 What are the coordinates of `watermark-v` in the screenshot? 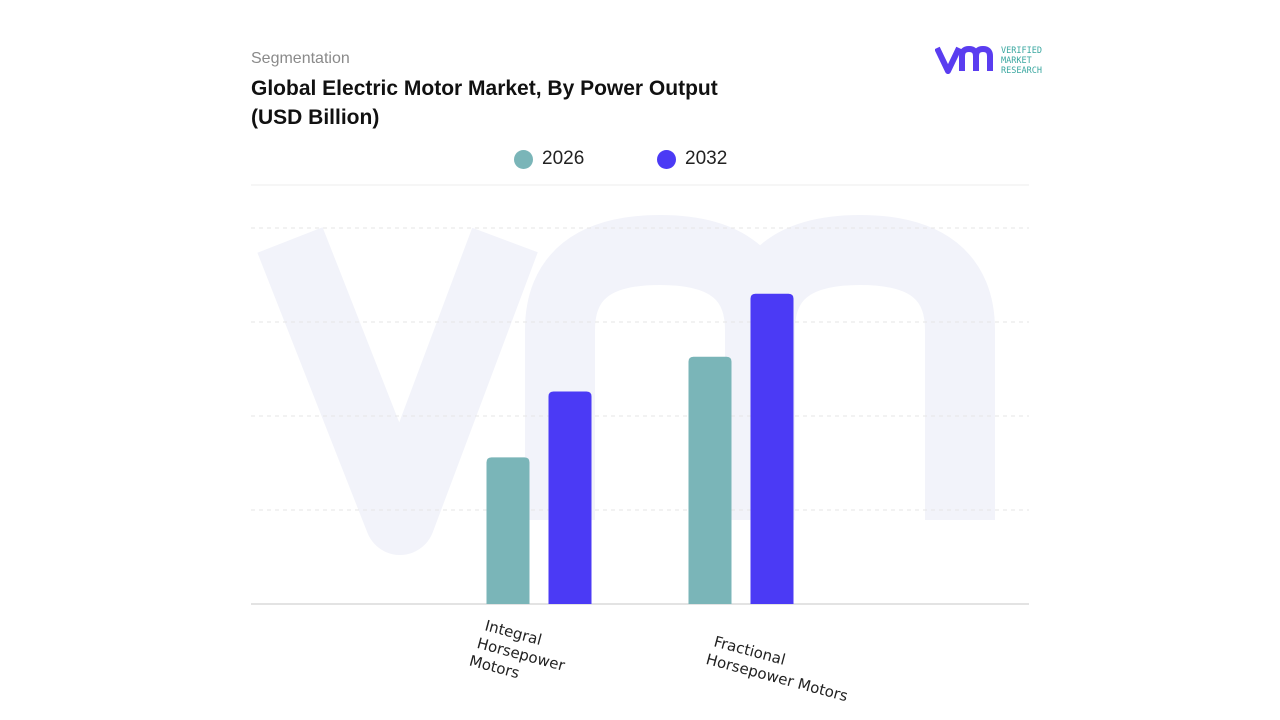 It's located at (397, 391).